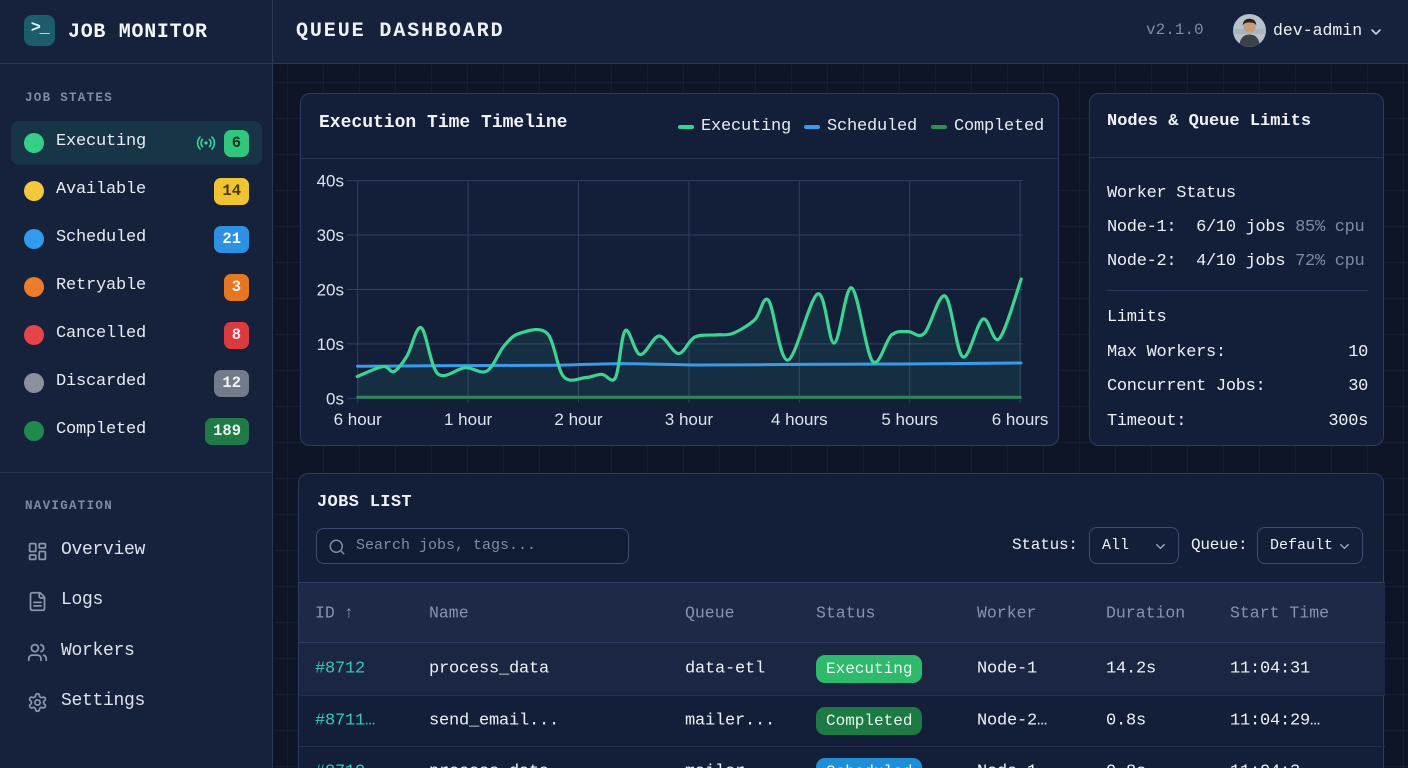 Image resolution: width=1408 pixels, height=768 pixels. Describe the element at coordinates (578, 419) in the screenshot. I see `svg-text: 2 hour` at that location.